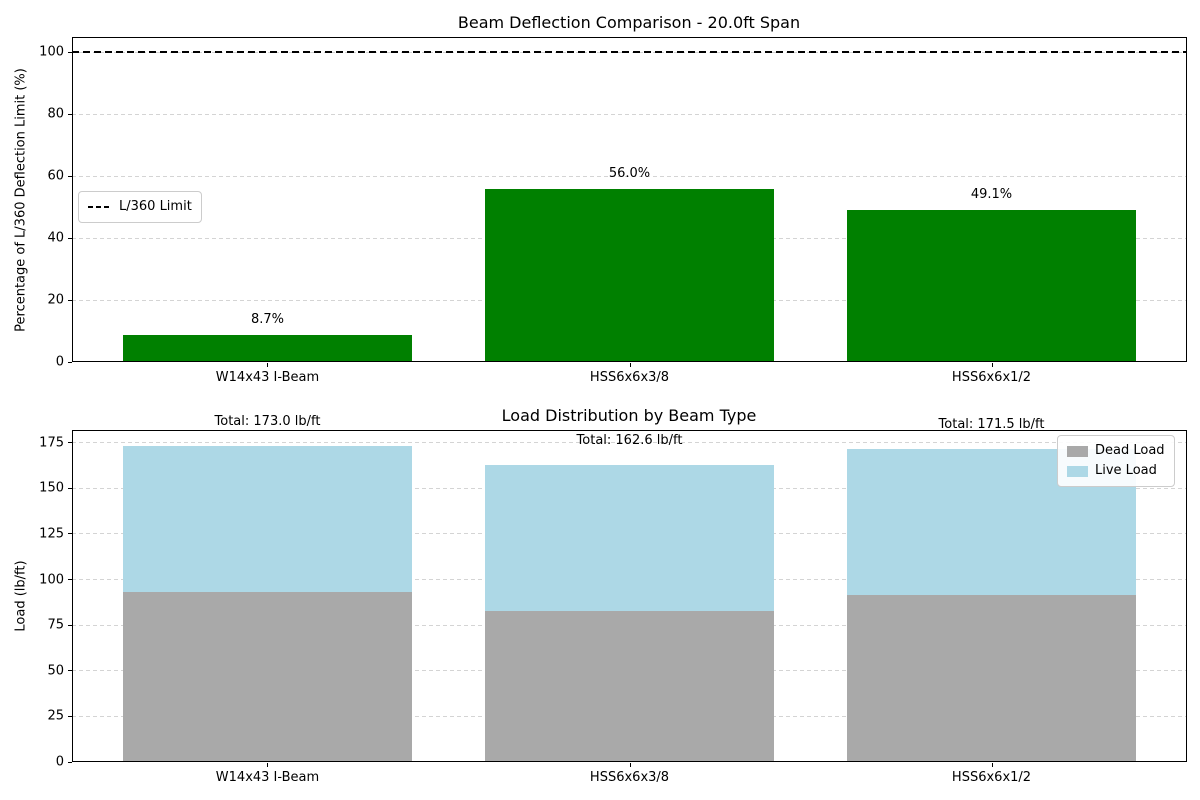 This screenshot has width=1200, height=800. I want to click on legend-entry: Live Load, so click(1116, 471).